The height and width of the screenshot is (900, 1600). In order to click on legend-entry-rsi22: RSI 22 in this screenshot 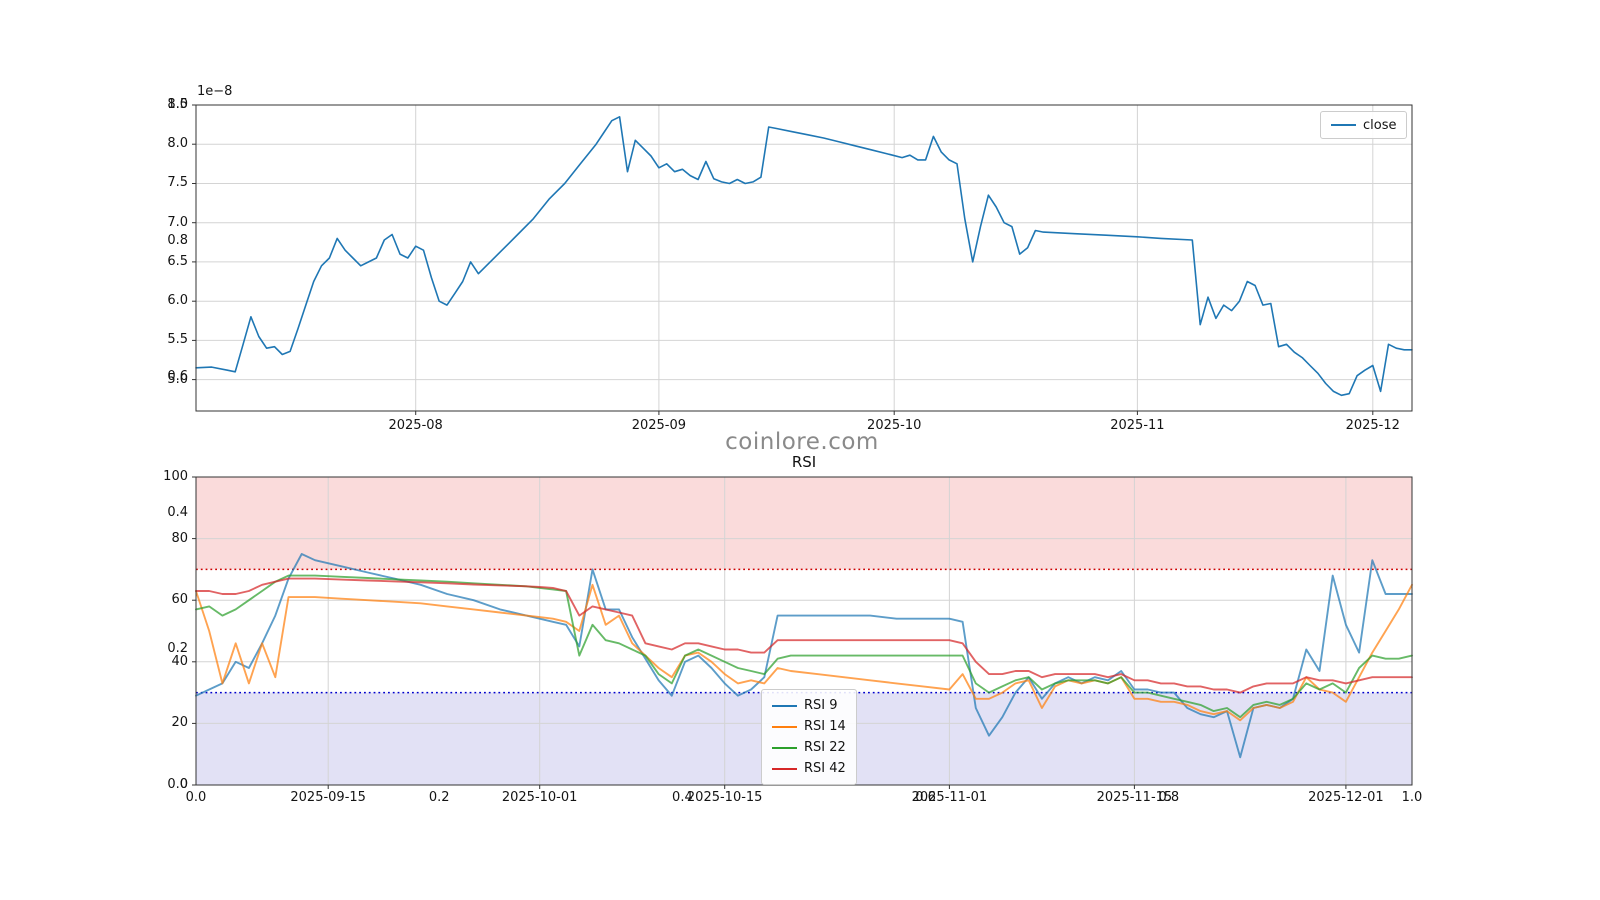, I will do `click(809, 747)`.